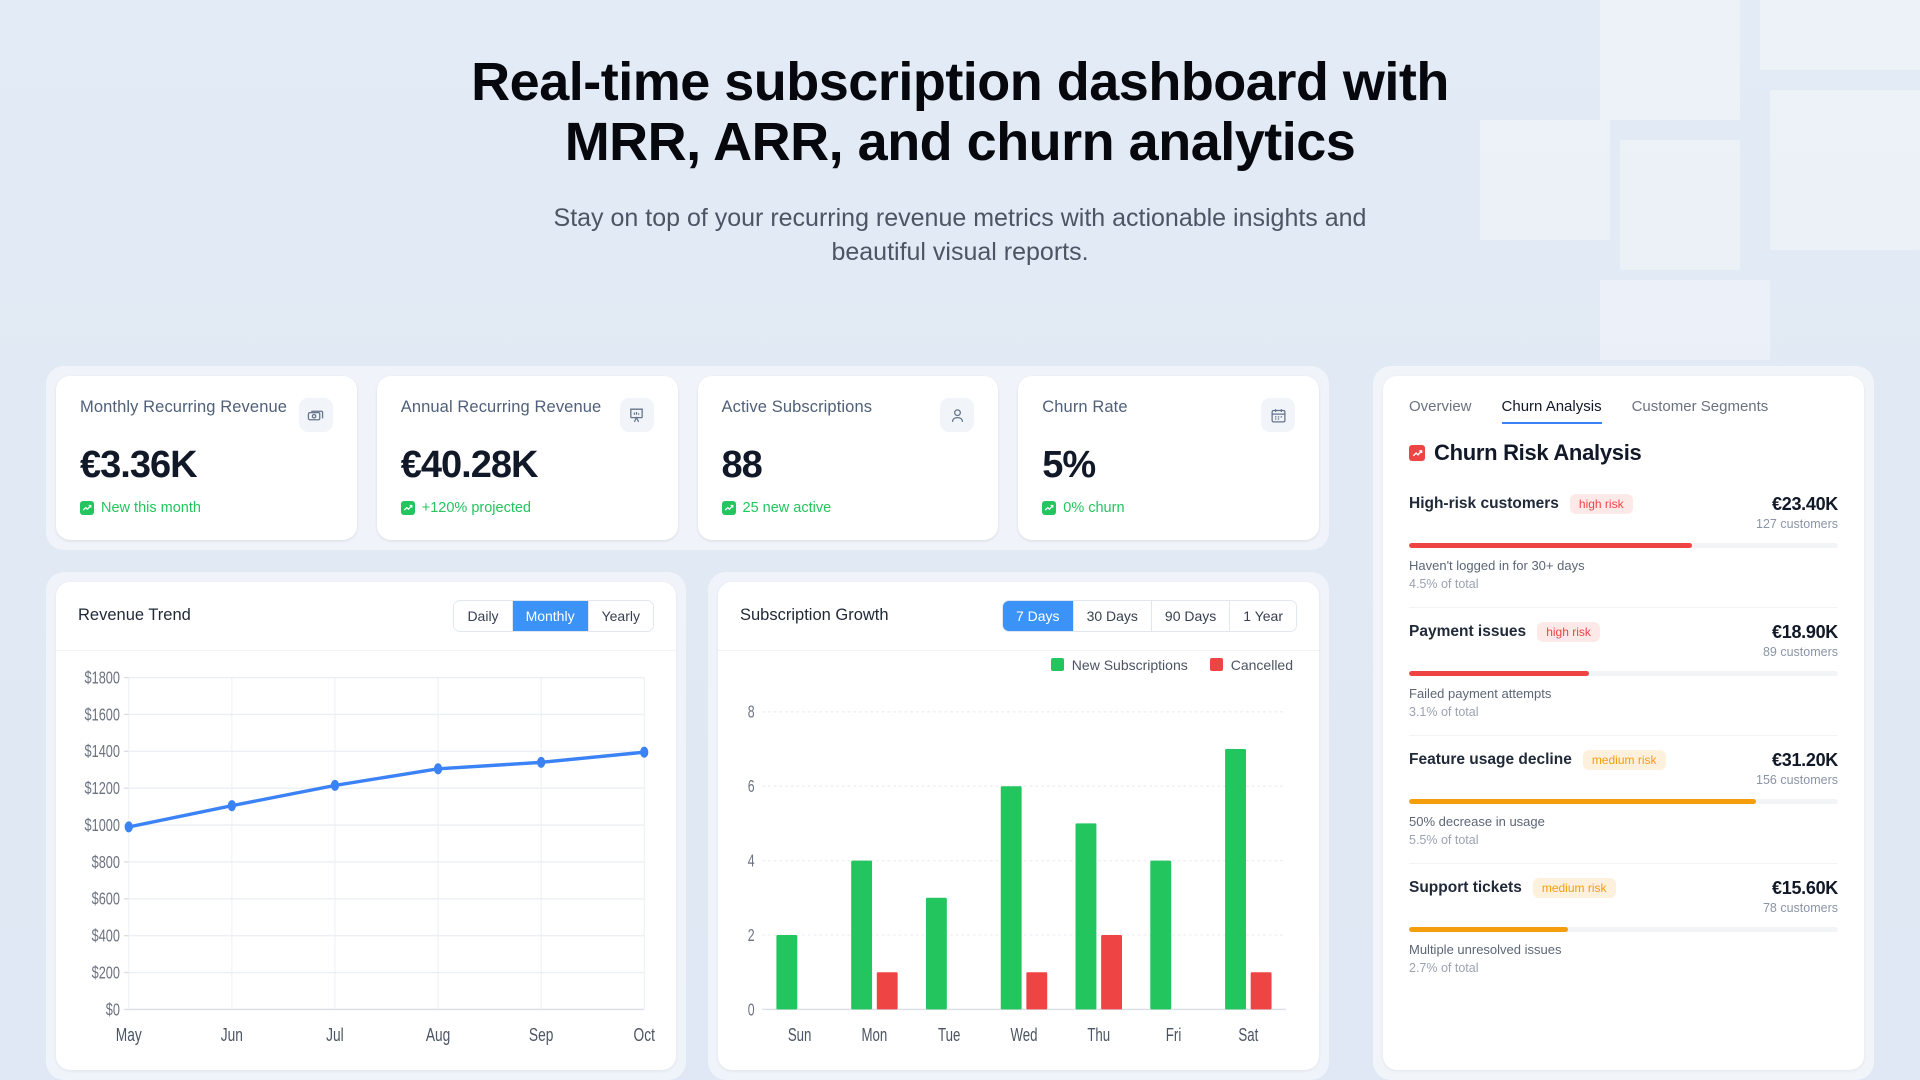 This screenshot has width=1920, height=1080. What do you see at coordinates (129, 1035) in the screenshot?
I see `svg-text: May` at bounding box center [129, 1035].